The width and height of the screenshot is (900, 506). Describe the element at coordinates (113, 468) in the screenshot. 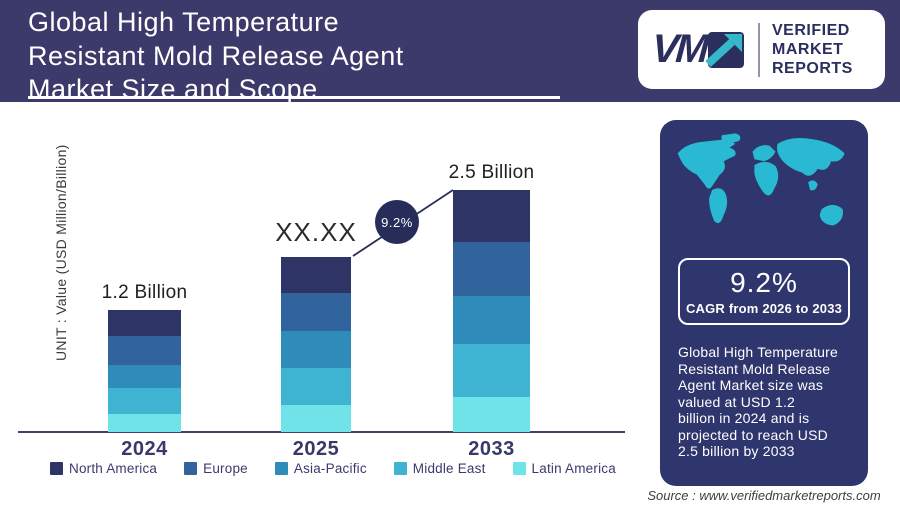

I see `legend-label: North America` at that location.